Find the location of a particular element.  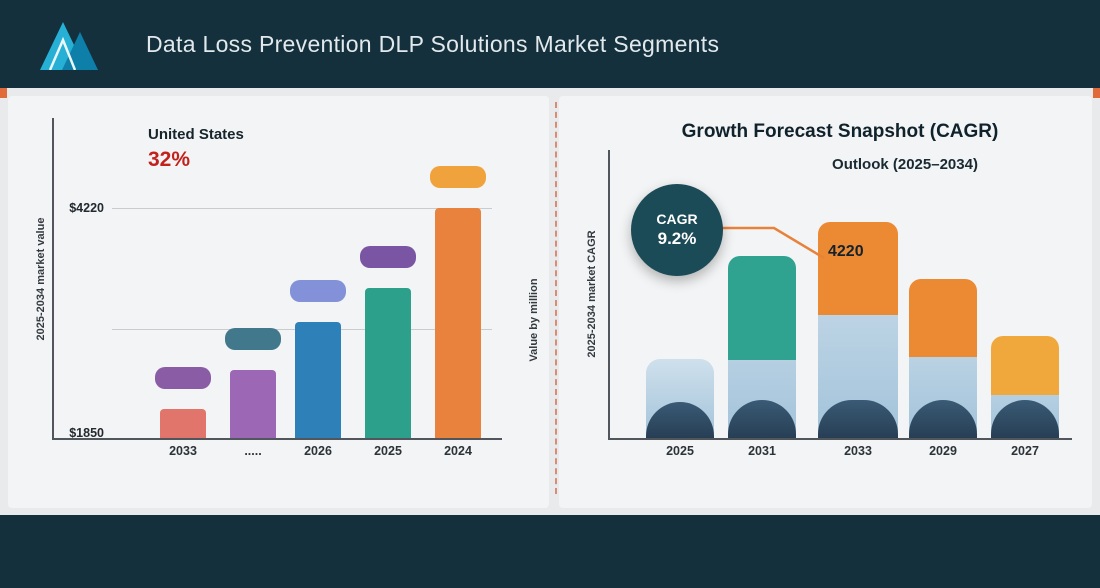

ama-logo is located at coordinates (71, 44).